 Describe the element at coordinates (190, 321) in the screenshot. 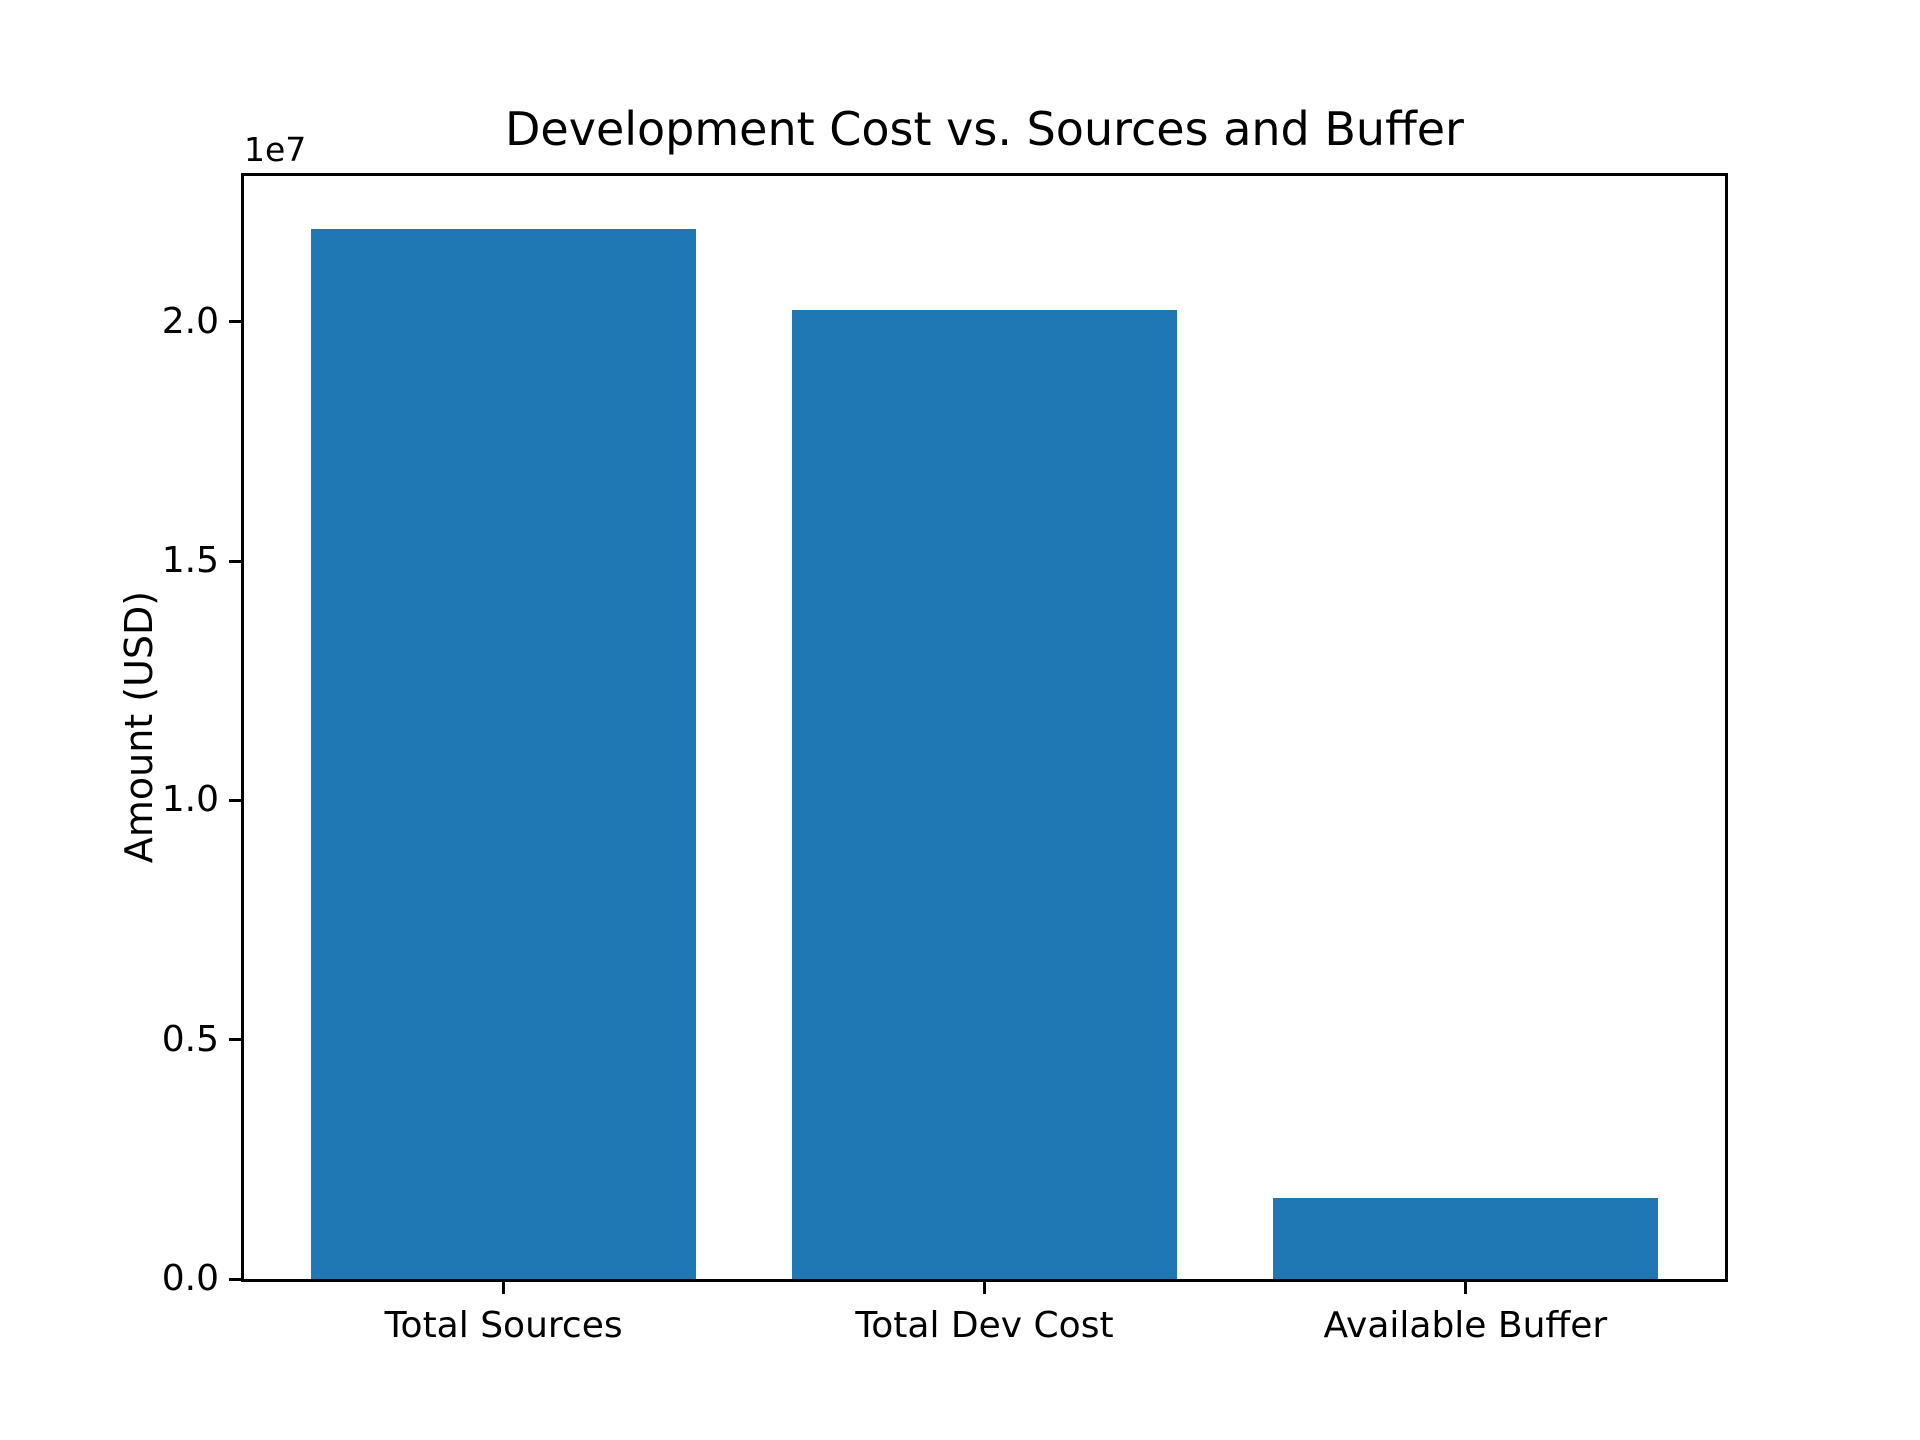

I see `y-tick-label: 2.0` at that location.